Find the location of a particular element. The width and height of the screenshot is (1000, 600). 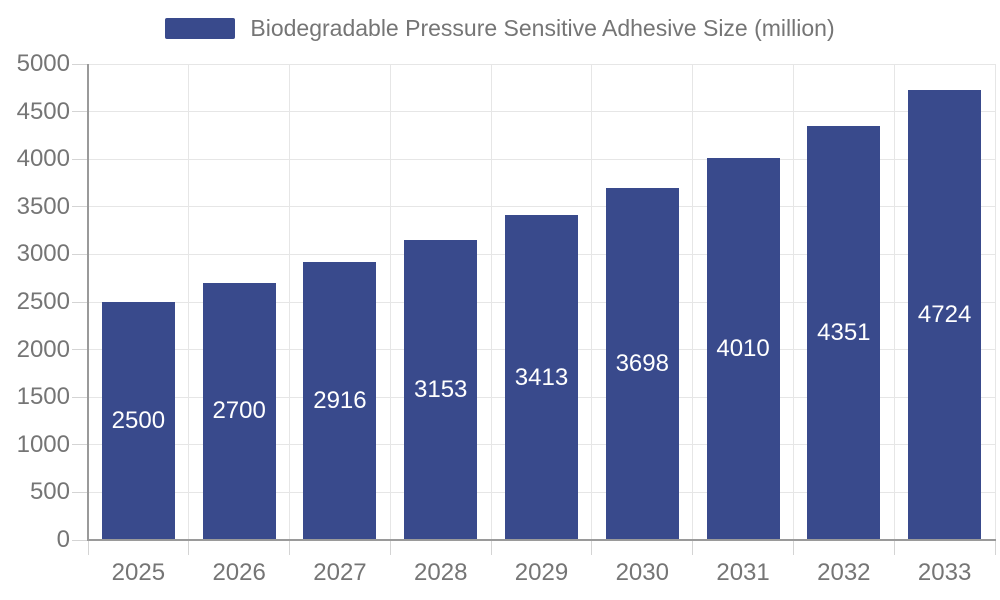

bar-2031: 4010 is located at coordinates (743, 349).